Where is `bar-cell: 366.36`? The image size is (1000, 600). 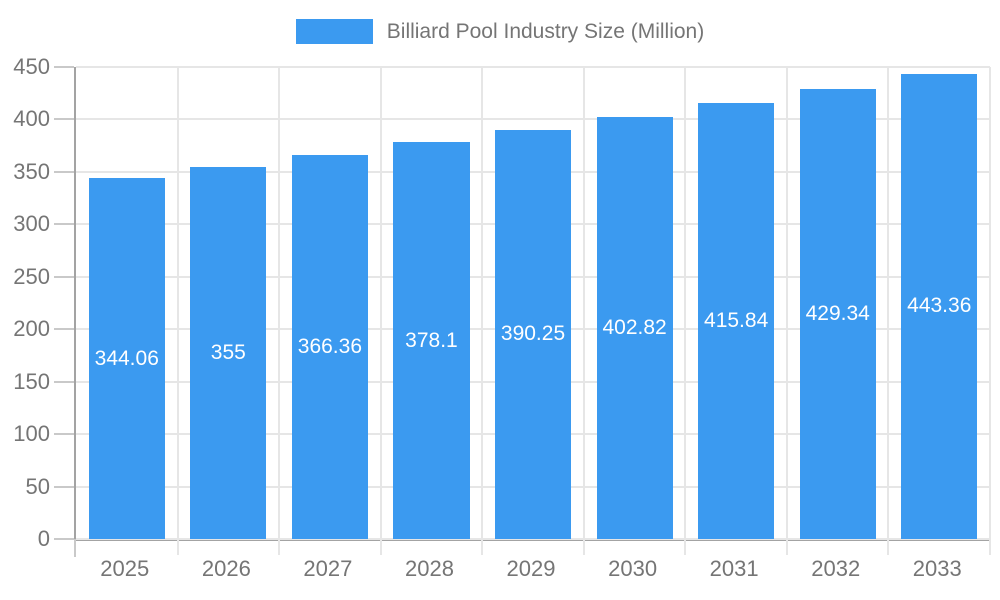
bar-cell: 366.36 is located at coordinates (330, 303).